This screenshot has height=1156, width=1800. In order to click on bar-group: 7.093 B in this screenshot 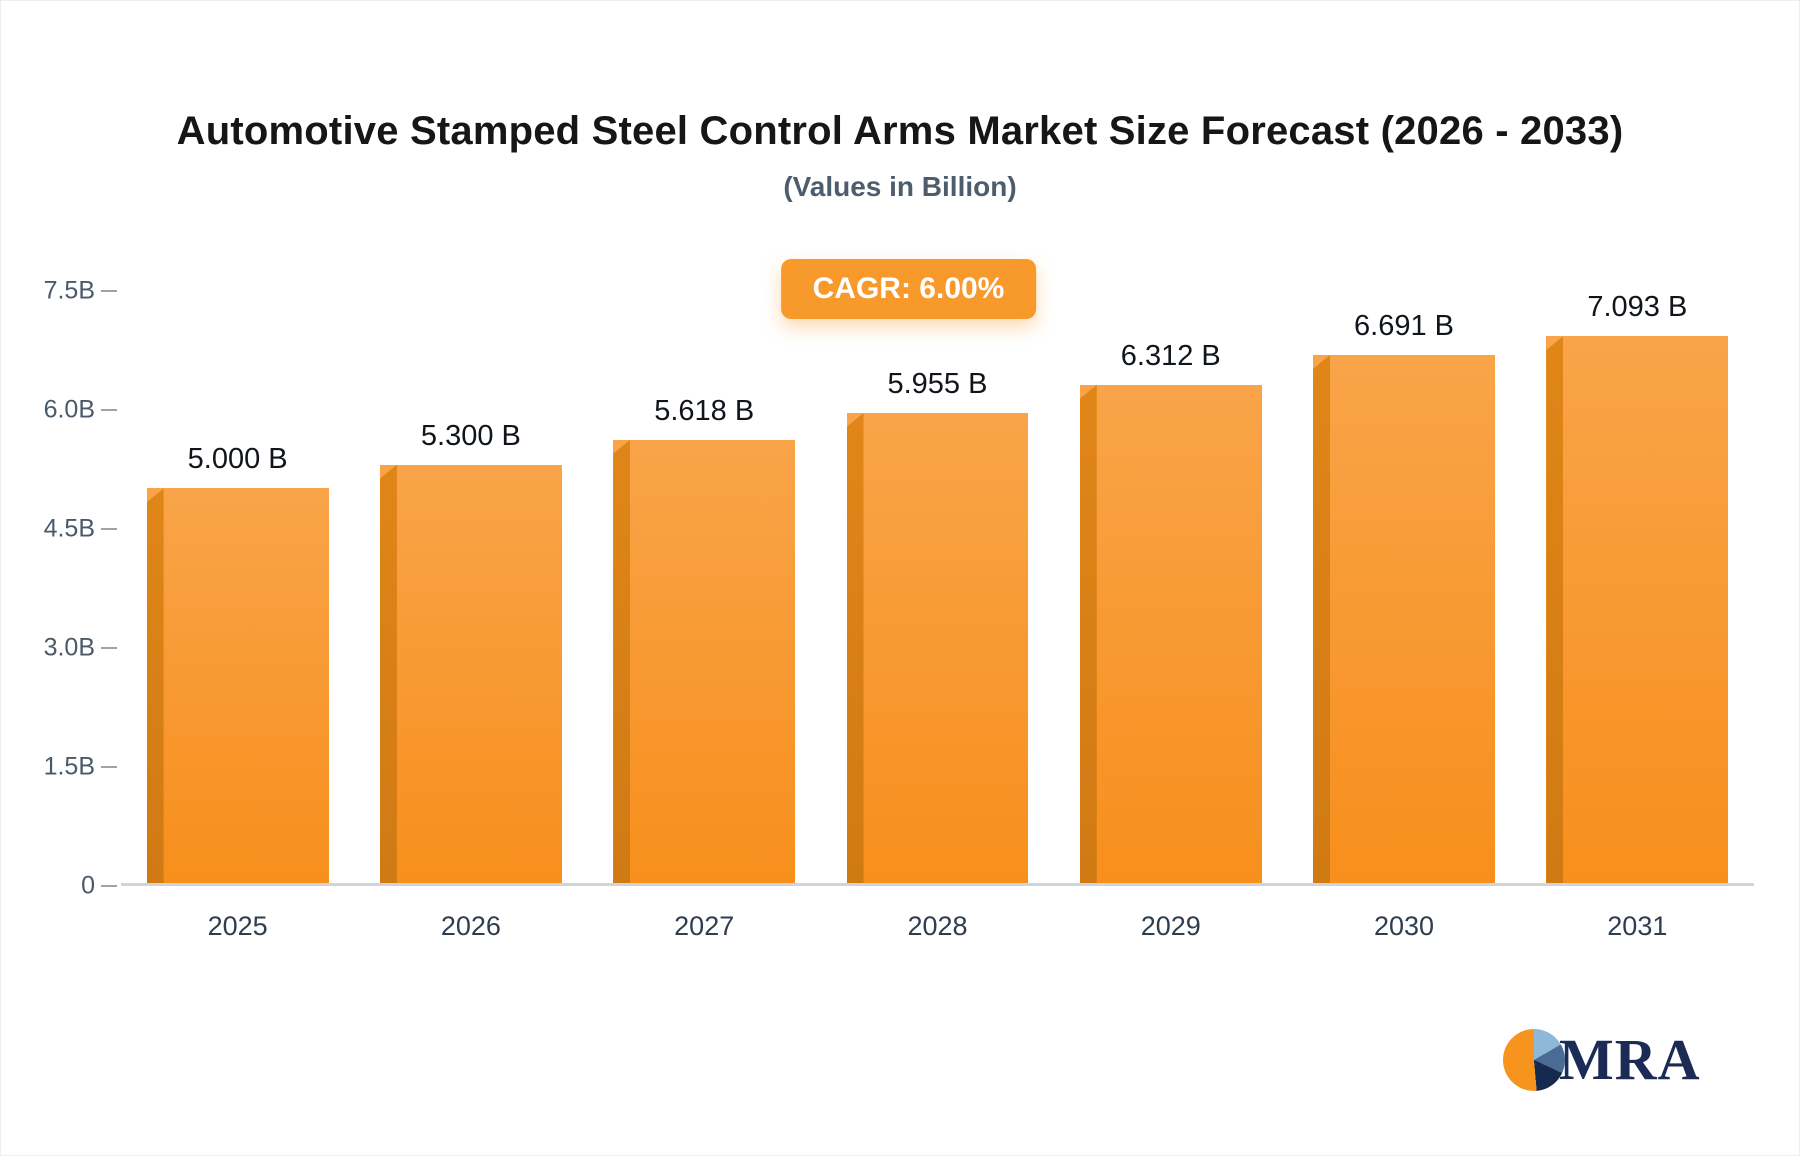, I will do `click(1637, 587)`.